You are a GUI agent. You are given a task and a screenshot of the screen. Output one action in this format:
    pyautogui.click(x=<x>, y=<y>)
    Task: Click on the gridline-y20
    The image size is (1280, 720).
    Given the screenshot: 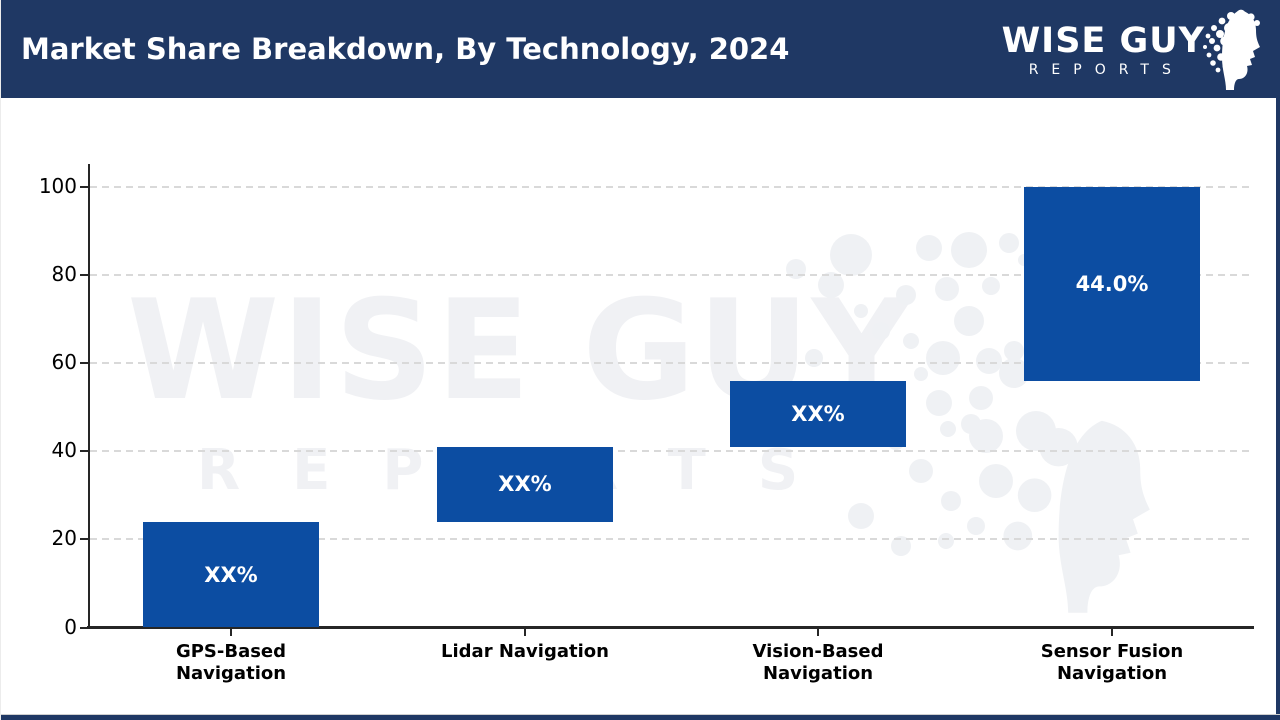 What is the action you would take?
    pyautogui.click(x=672, y=539)
    